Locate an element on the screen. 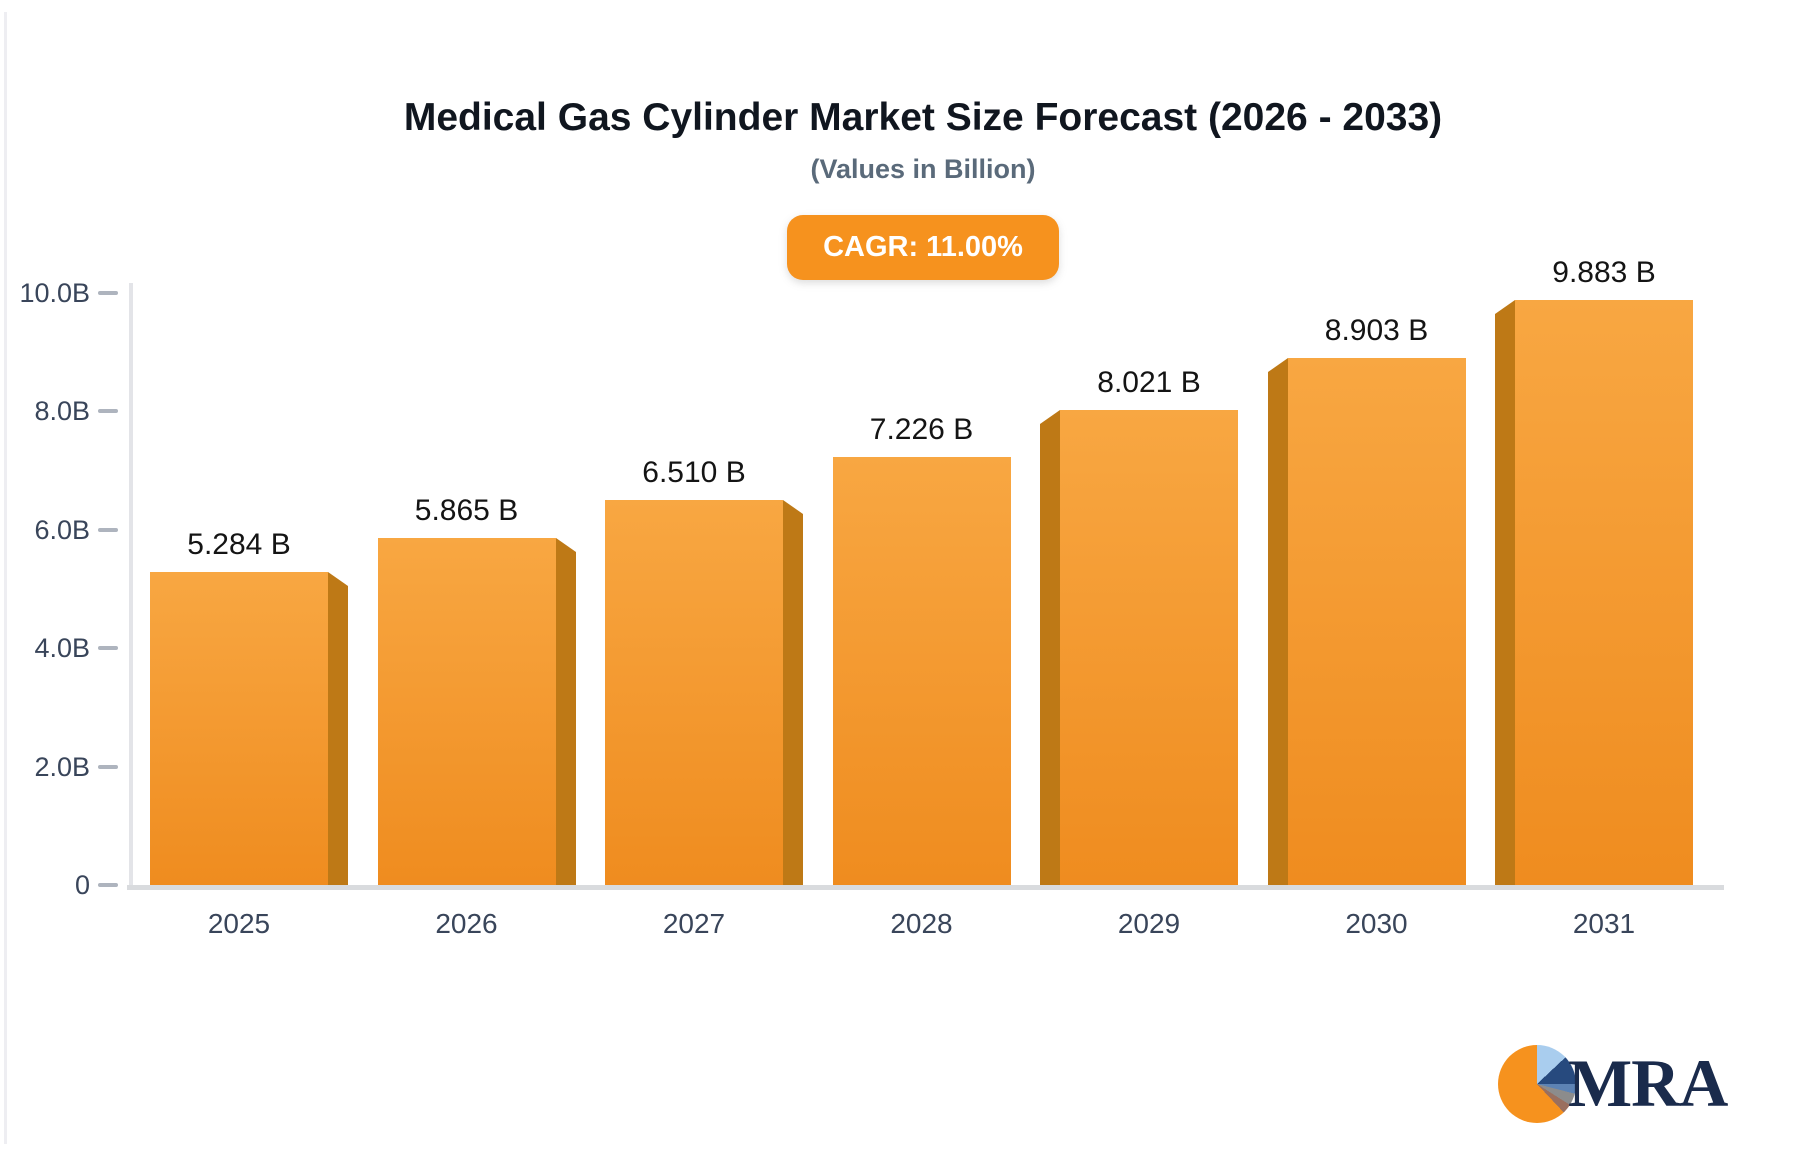 The image size is (1800, 1156). bar-2028 is located at coordinates (921, 671).